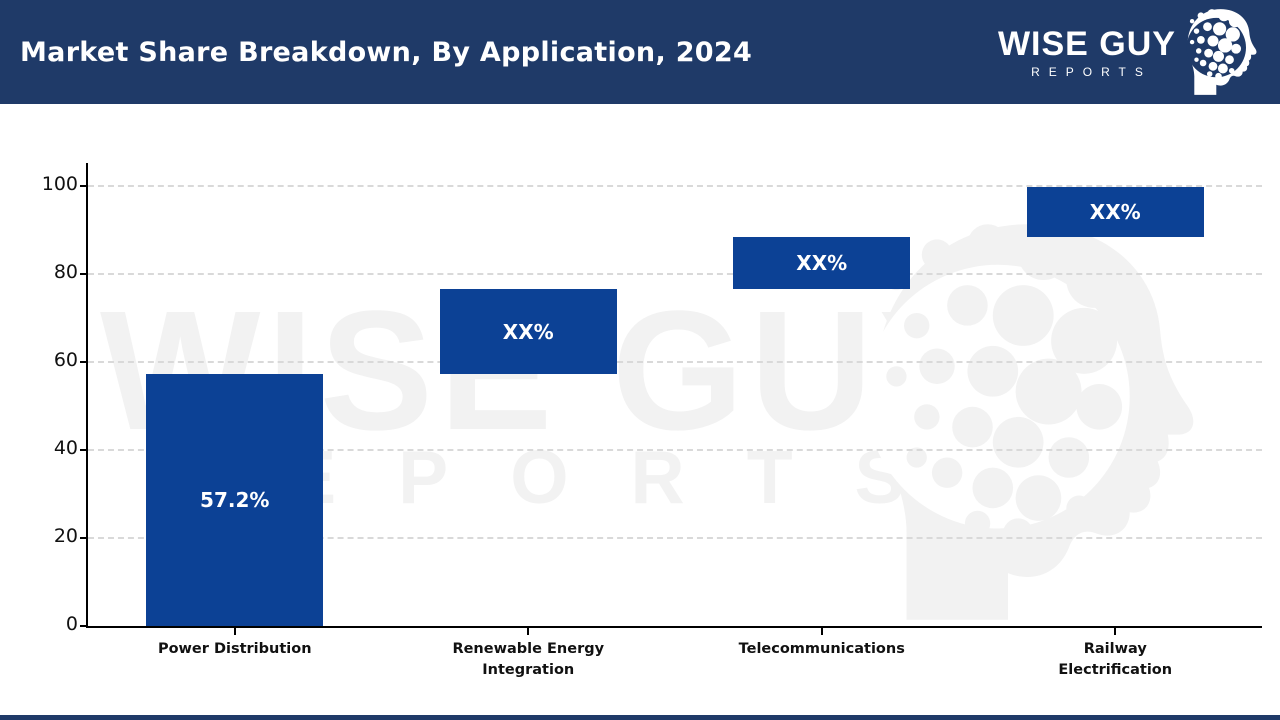 This screenshot has height=720, width=1280. I want to click on logo-wordmark: WISE GUY REPORTS, so click(1087, 52).